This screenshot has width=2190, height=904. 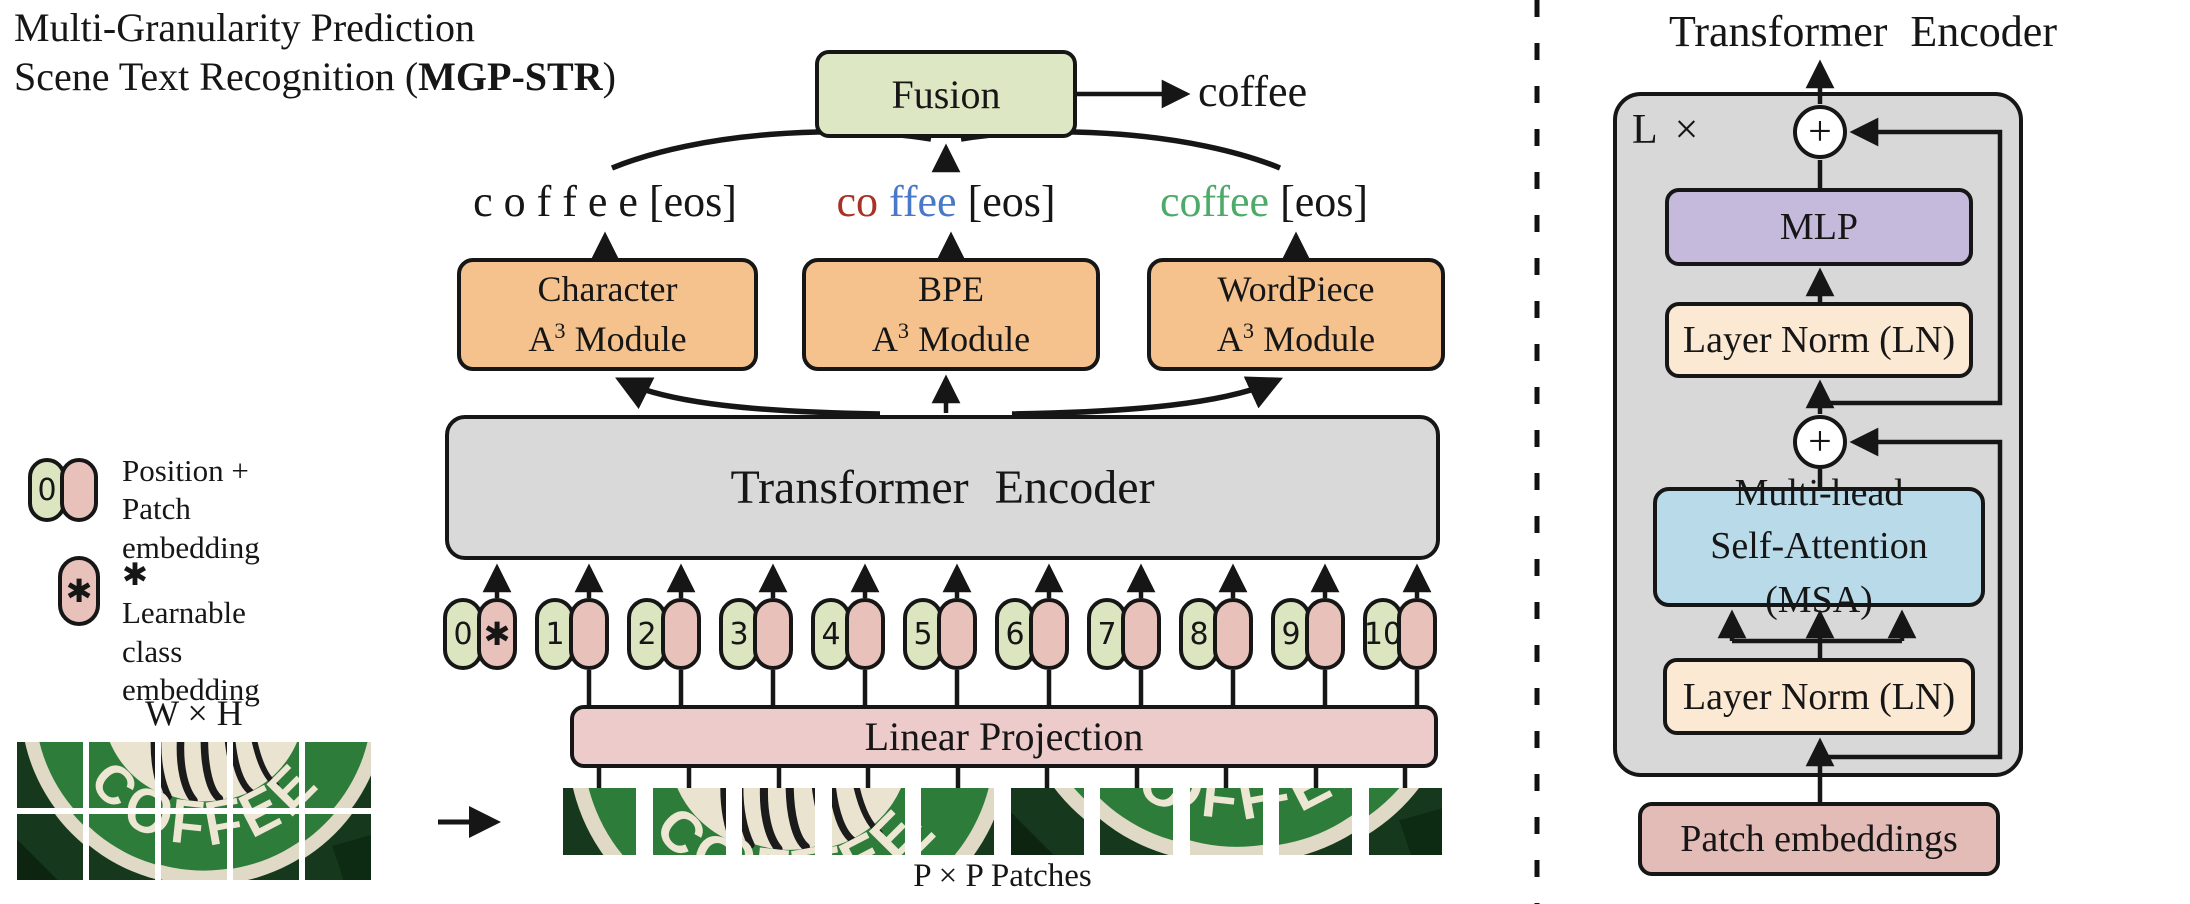 I want to click on input-size-label: W × H, so click(x=194, y=713).